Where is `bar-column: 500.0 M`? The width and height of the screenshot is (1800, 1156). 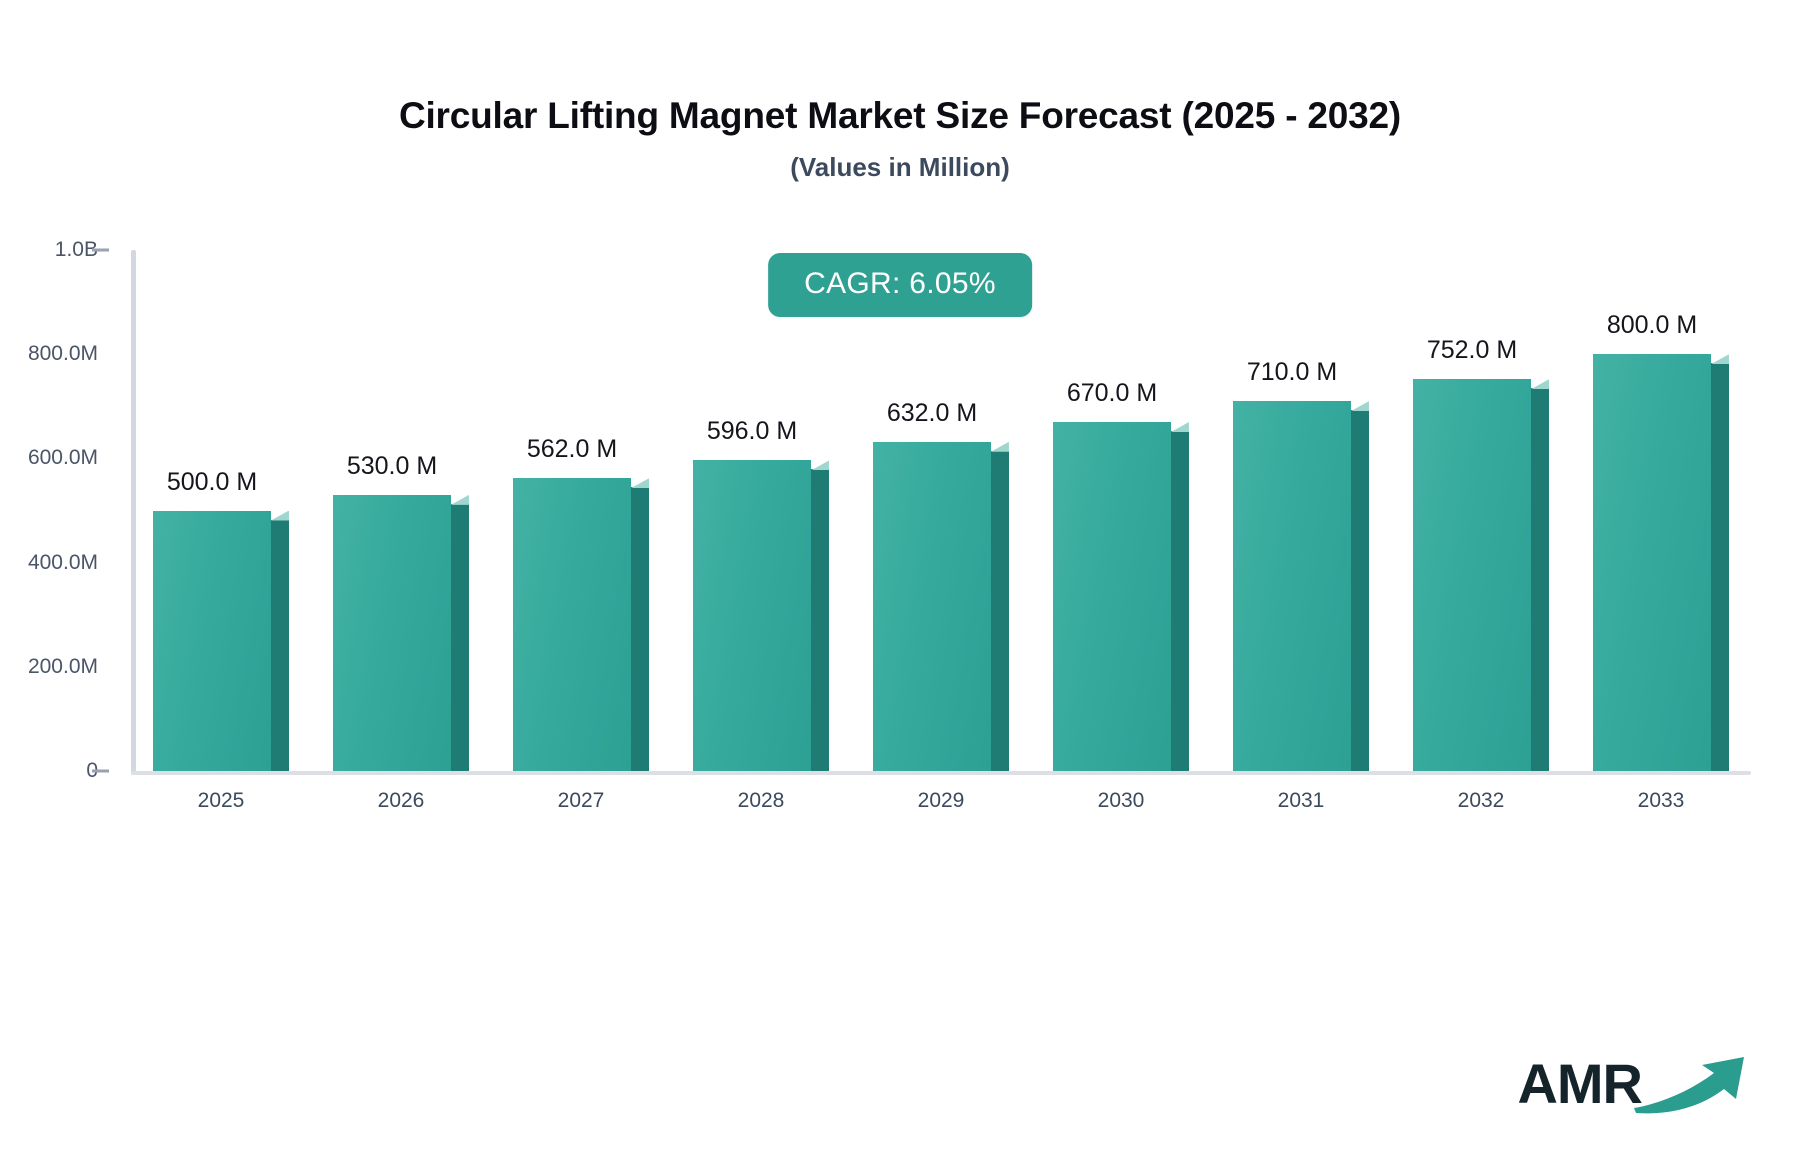
bar-column: 500.0 M is located at coordinates (221, 510).